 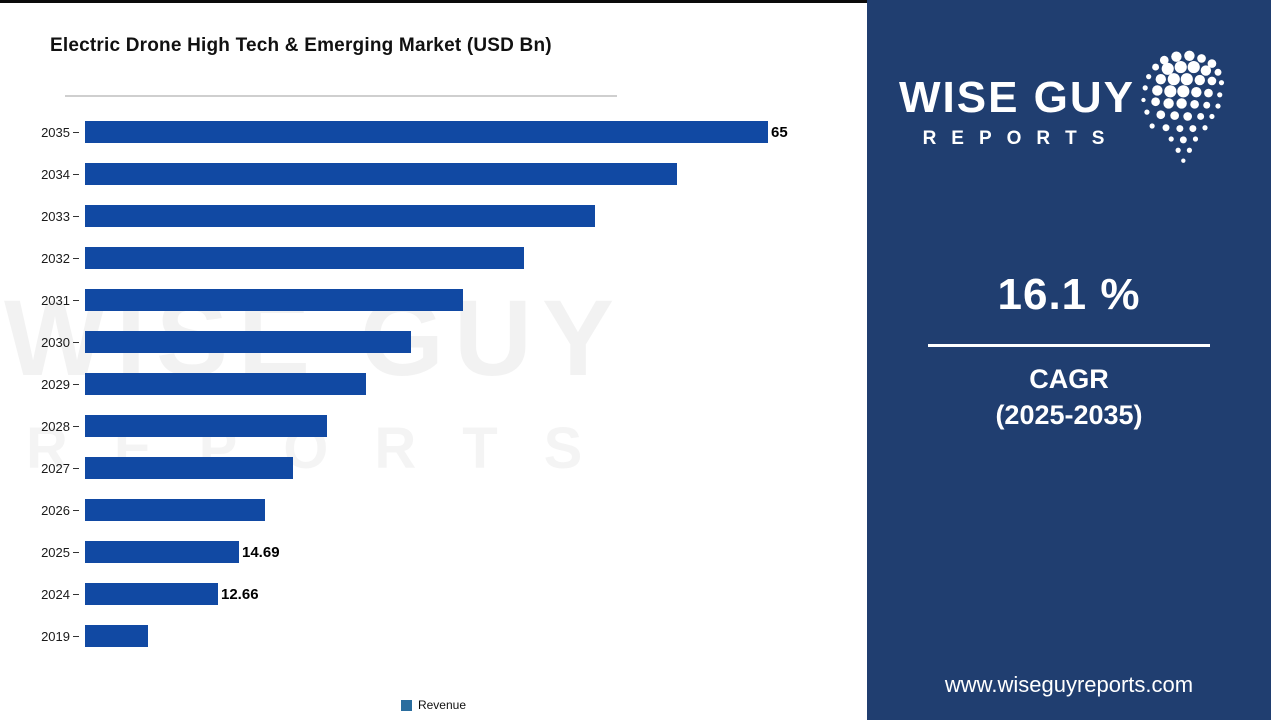 What do you see at coordinates (248, 342) in the screenshot?
I see `bar-2030` at bounding box center [248, 342].